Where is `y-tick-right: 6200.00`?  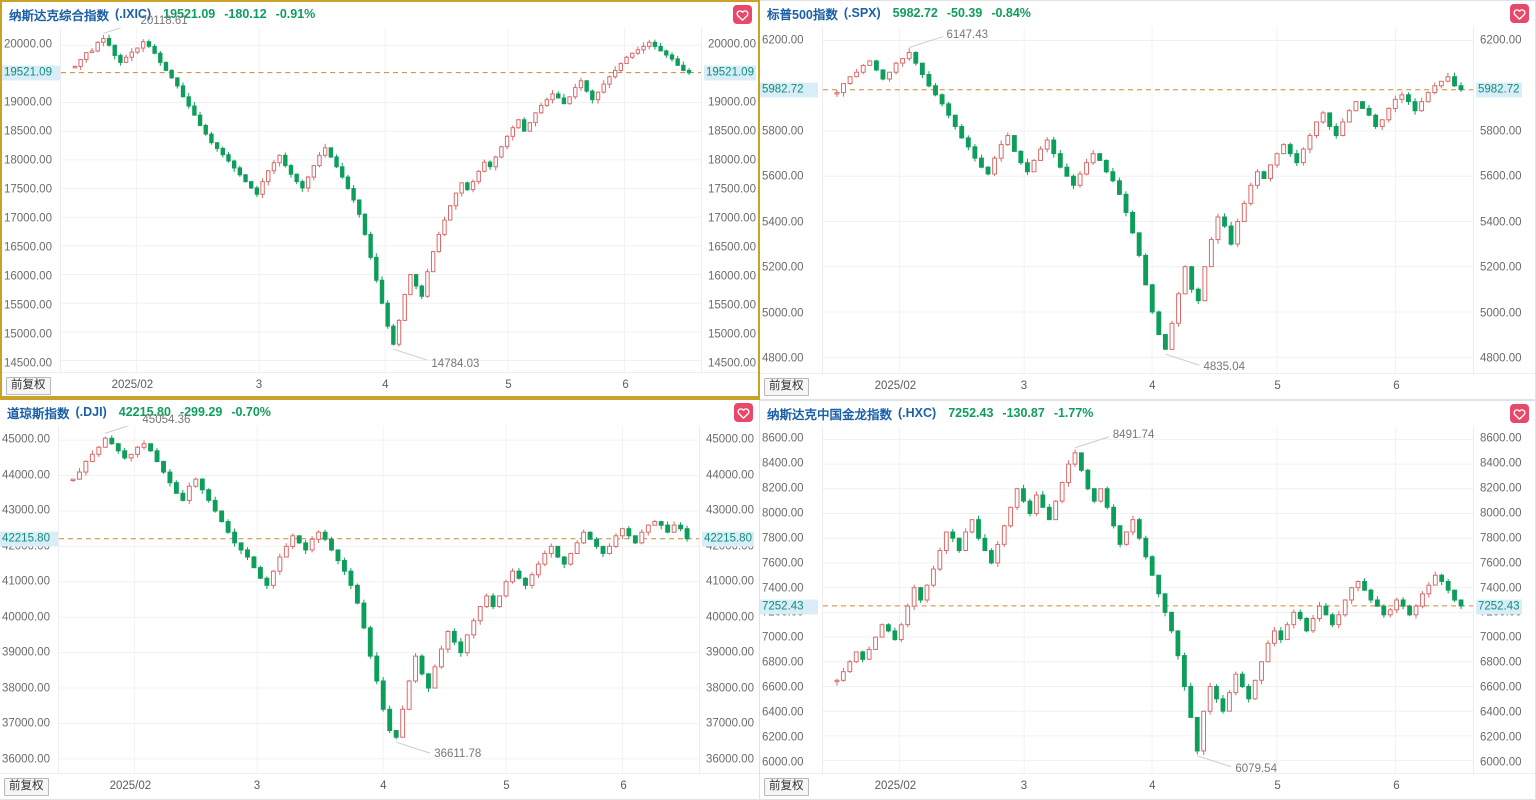 y-tick-right: 6200.00 is located at coordinates (1501, 737).